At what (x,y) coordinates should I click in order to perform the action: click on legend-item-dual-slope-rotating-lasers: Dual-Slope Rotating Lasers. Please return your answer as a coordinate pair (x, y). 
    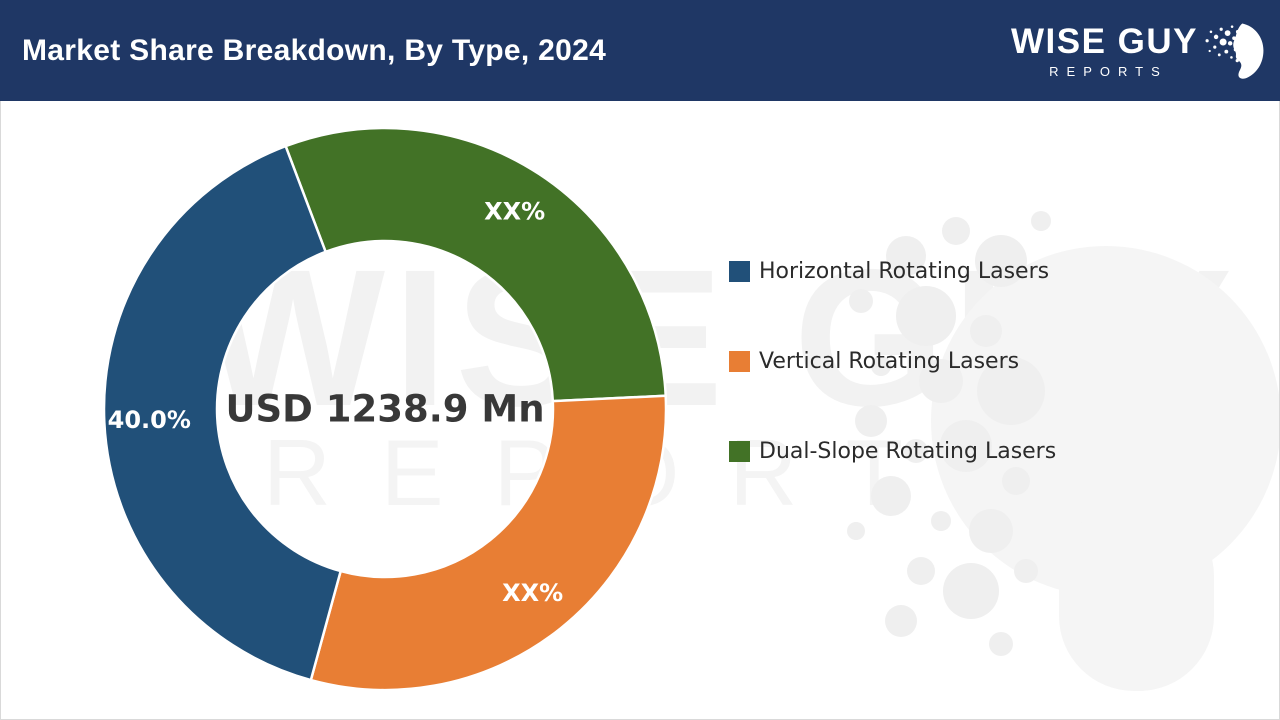
    Looking at the image, I should click on (892, 451).